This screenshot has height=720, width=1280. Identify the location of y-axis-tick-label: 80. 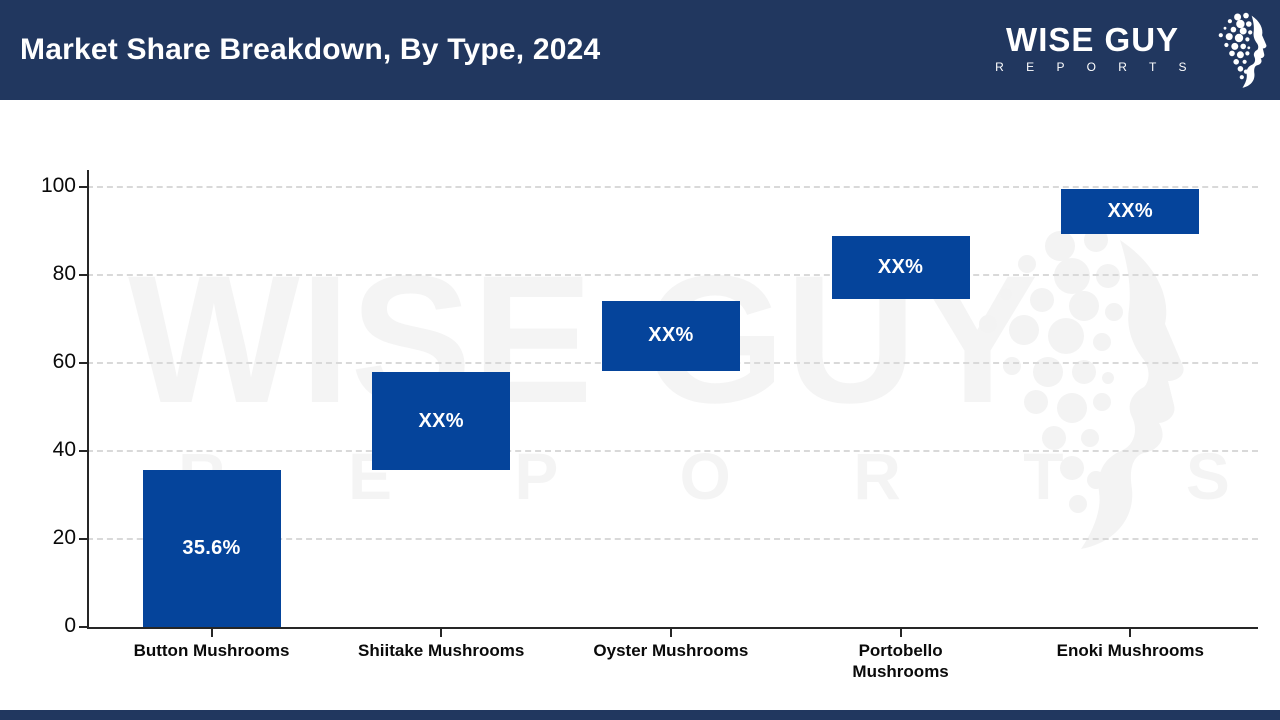
(64, 273).